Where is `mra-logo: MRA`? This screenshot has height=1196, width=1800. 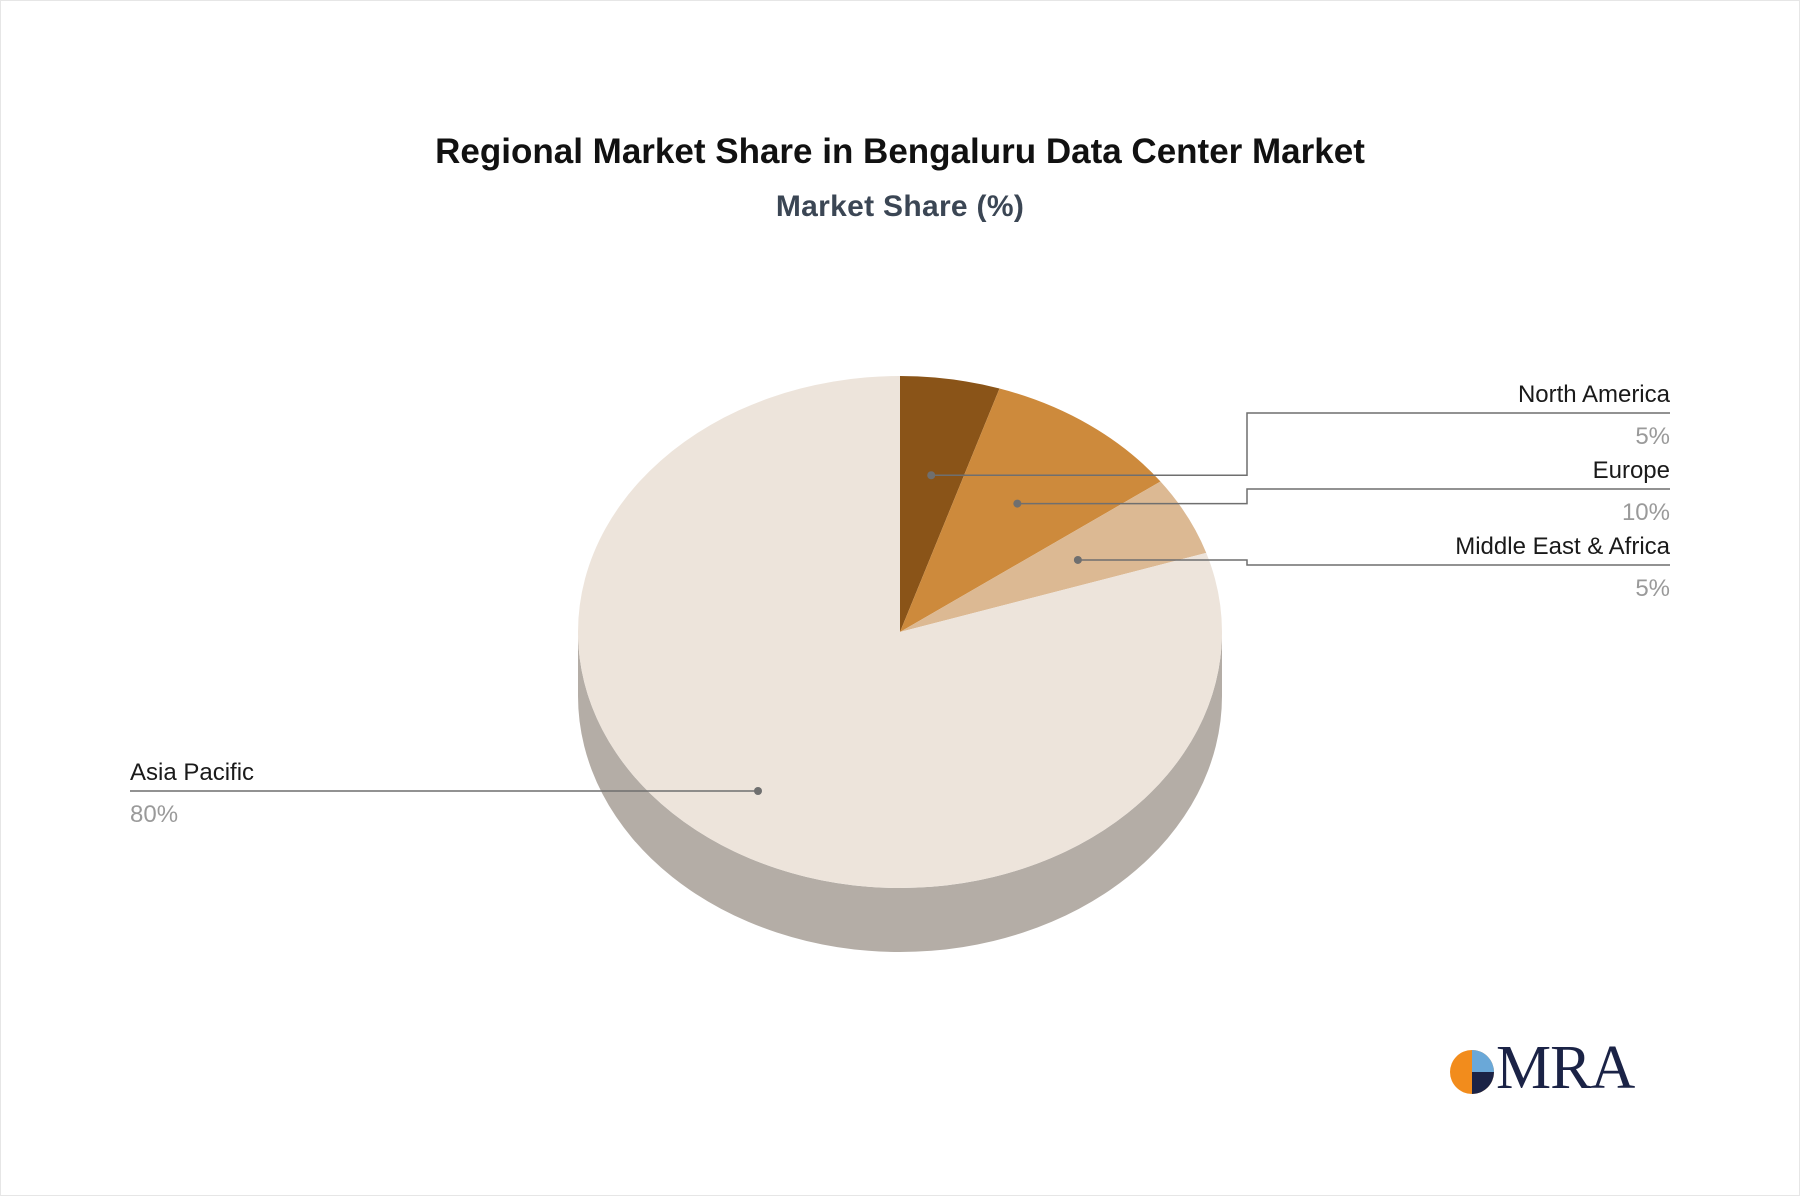
mra-logo: MRA is located at coordinates (1548, 1070).